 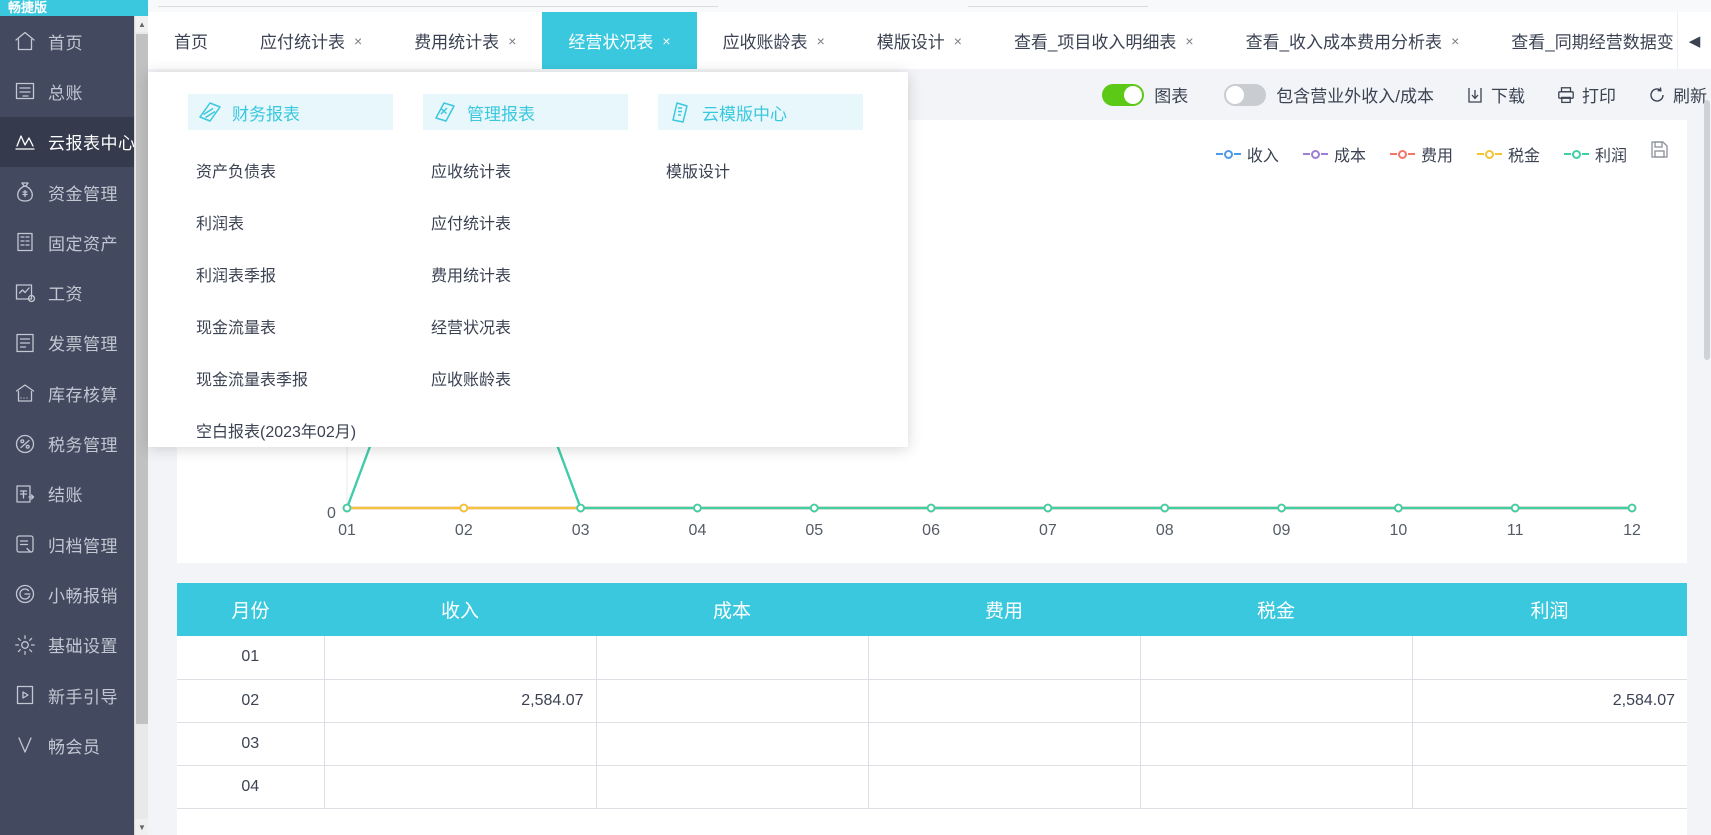 What do you see at coordinates (732, 609) in the screenshot?
I see `table-header-2: 成本` at bounding box center [732, 609].